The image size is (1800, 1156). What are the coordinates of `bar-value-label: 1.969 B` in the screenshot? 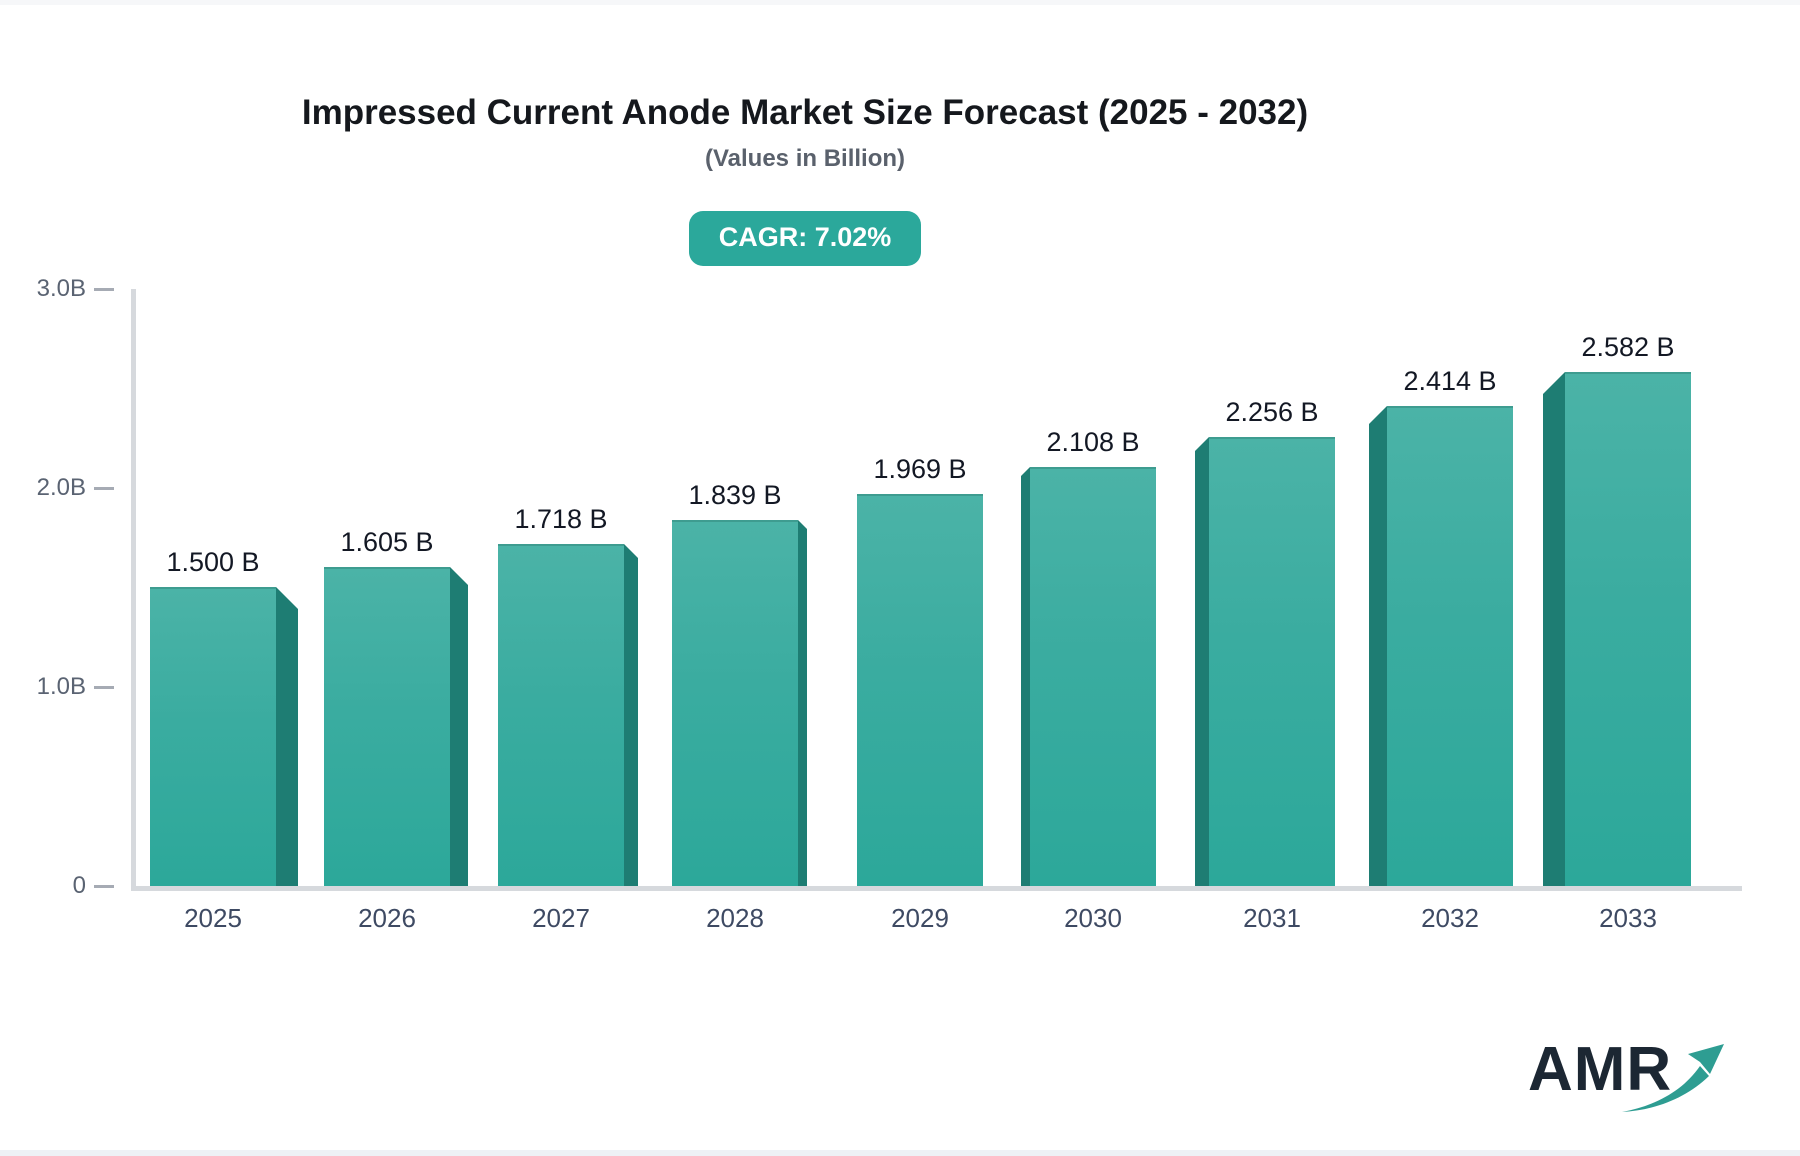 It's located at (920, 469).